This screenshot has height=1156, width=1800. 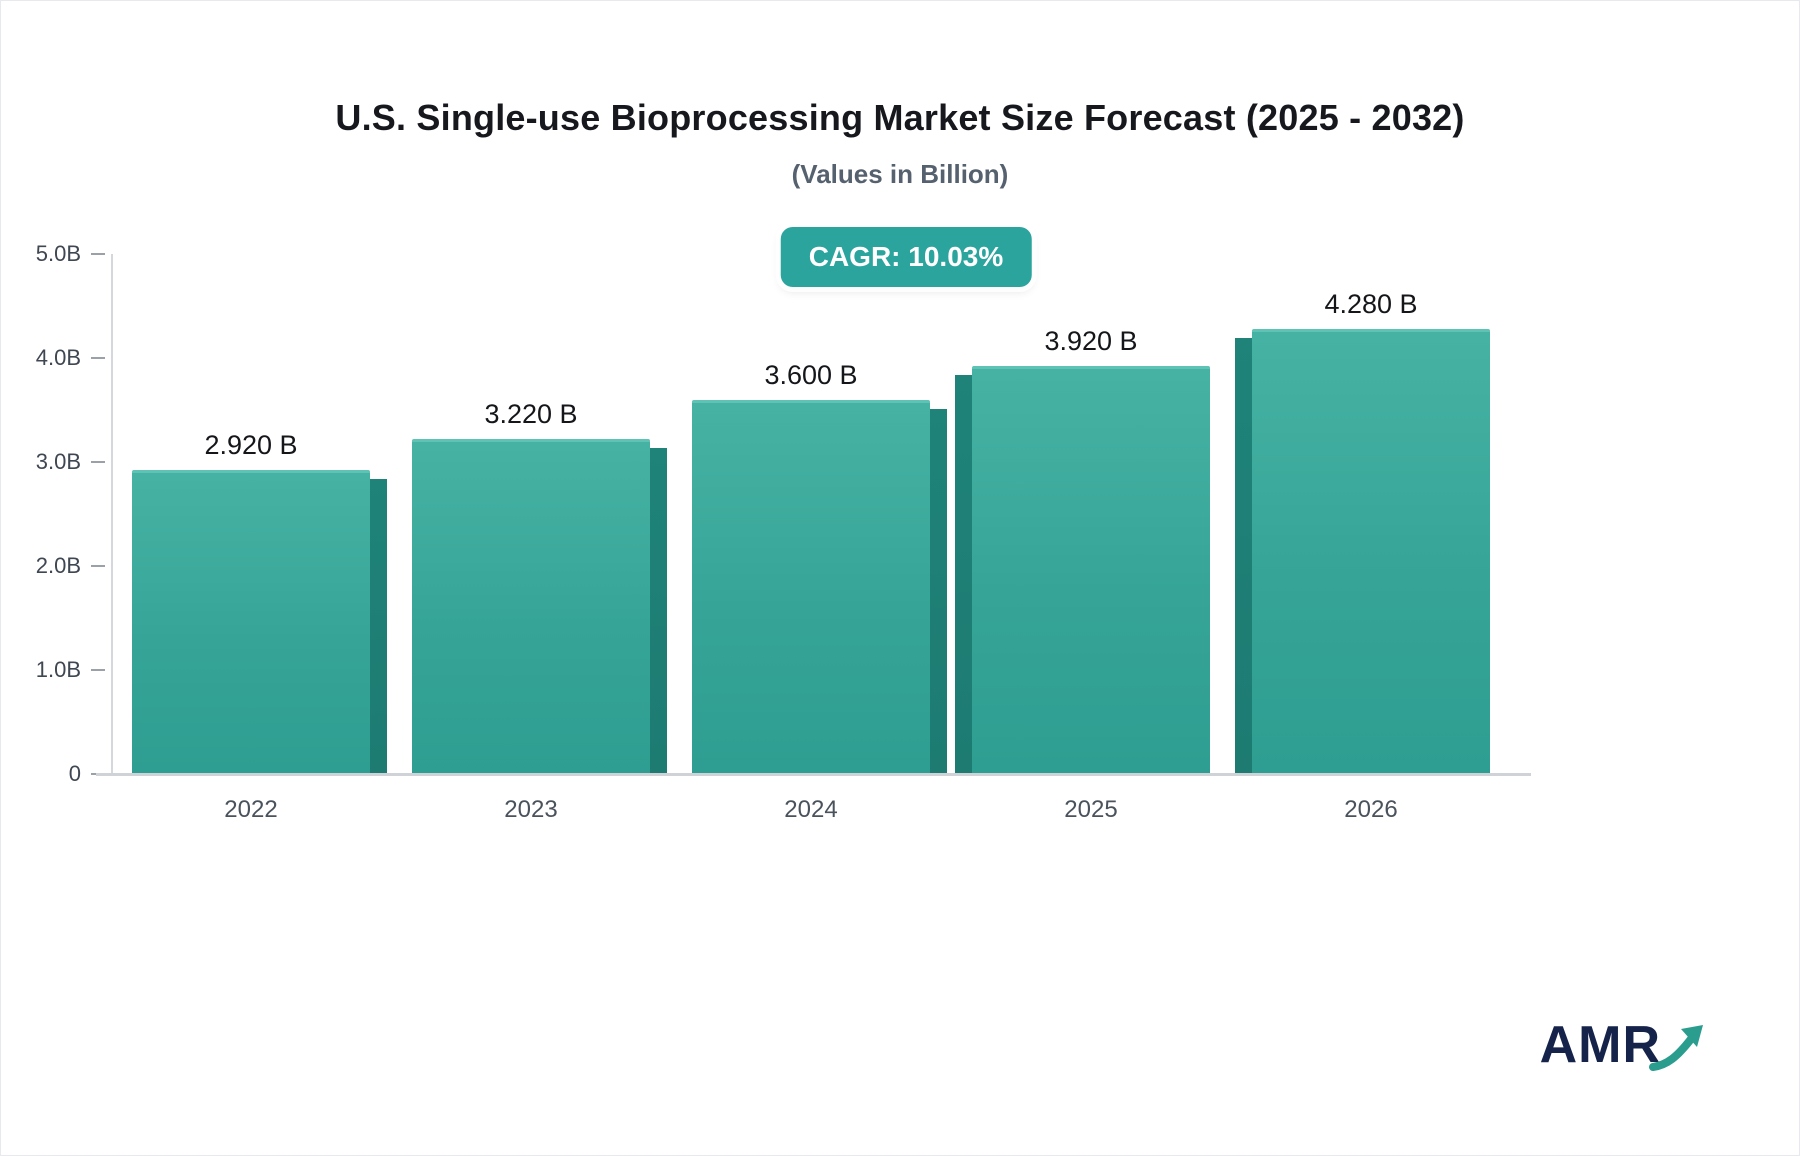 I want to click on bar-group: 3.600 B 2024, so click(x=819, y=538).